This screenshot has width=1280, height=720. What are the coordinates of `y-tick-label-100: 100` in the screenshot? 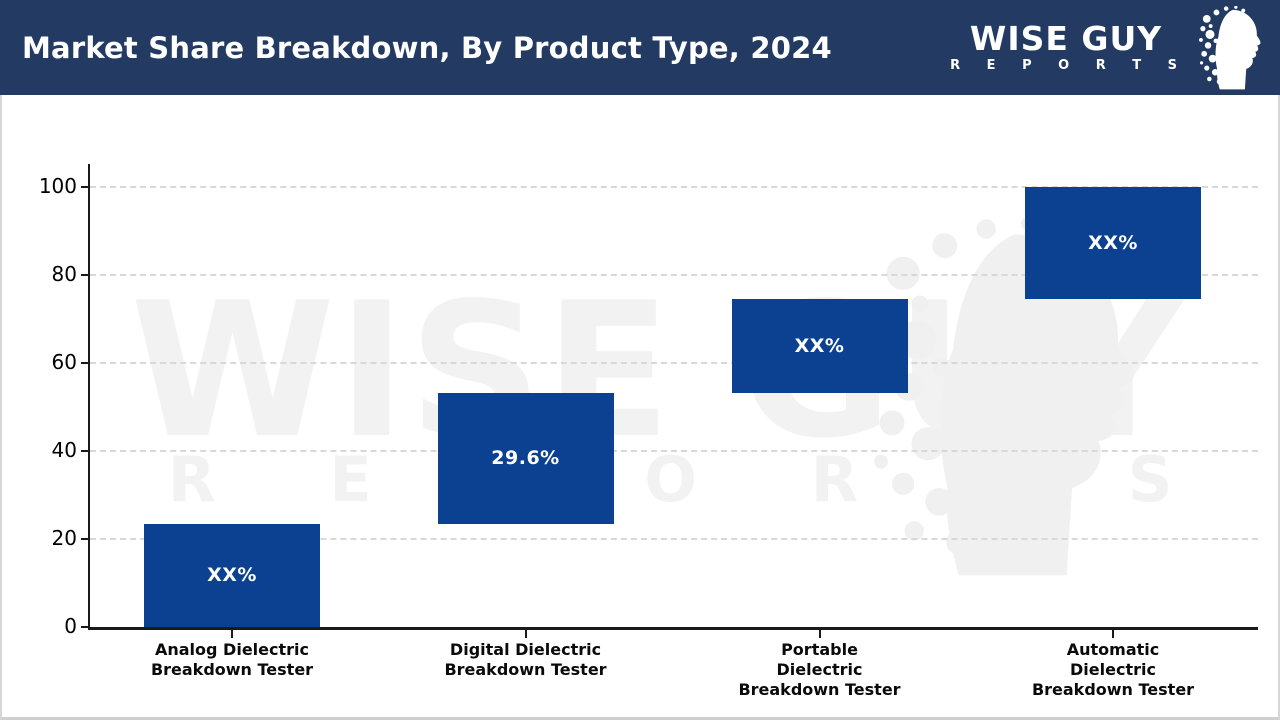 It's located at (57, 186).